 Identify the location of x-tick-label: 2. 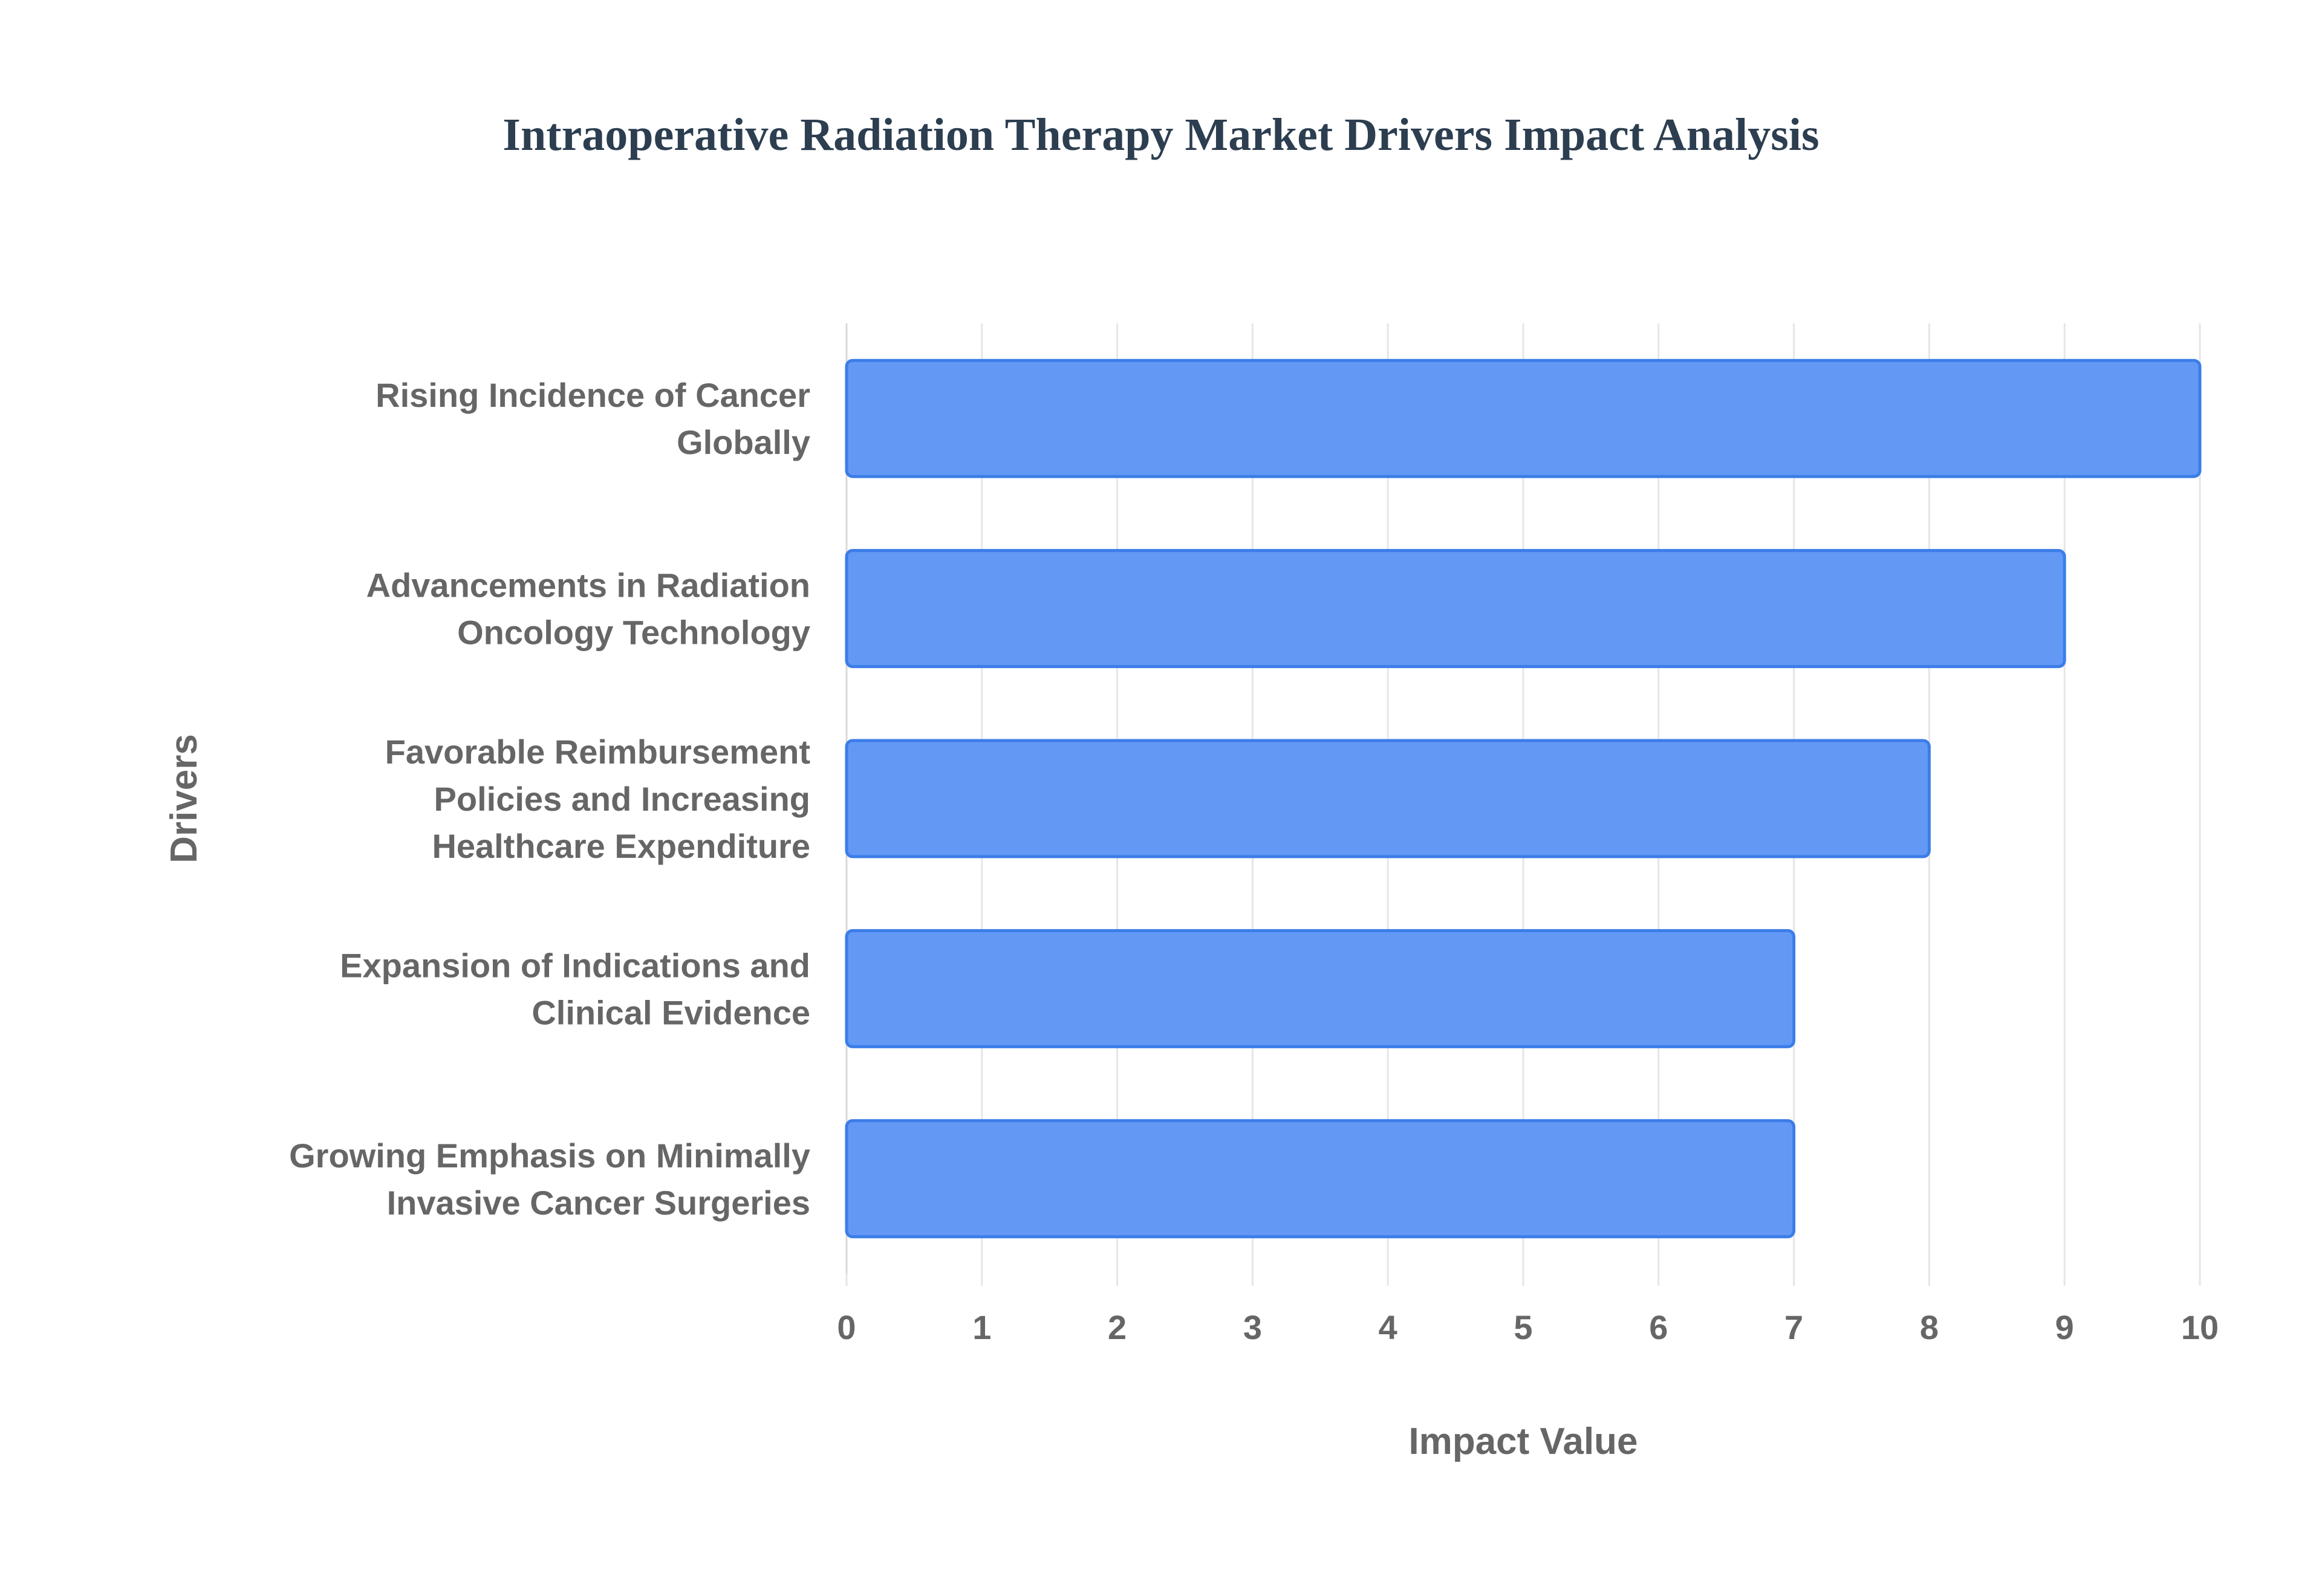
(1117, 1327).